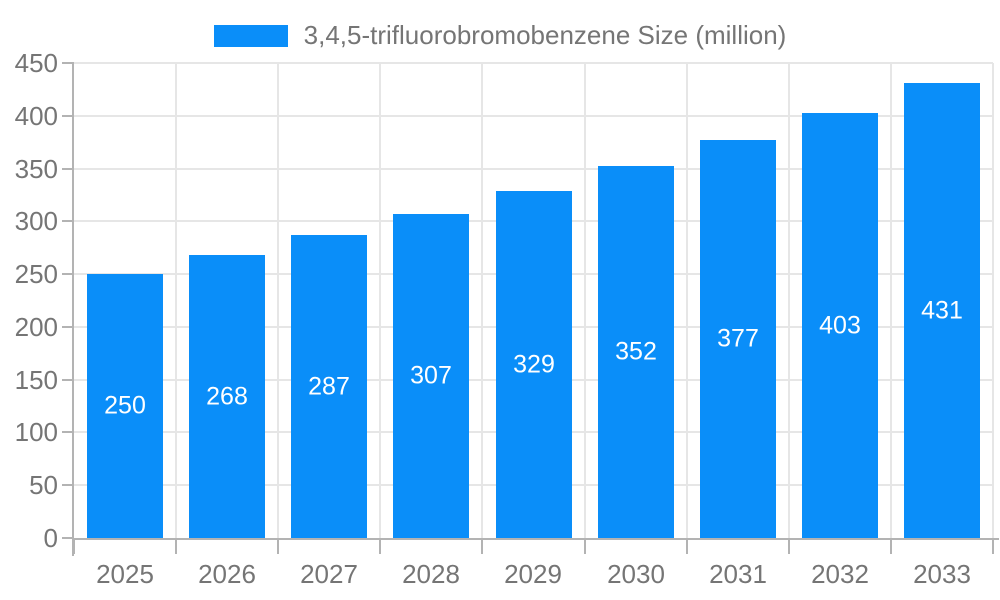 This screenshot has width=1000, height=600. I want to click on y-axis-tick-label: 100, so click(36, 432).